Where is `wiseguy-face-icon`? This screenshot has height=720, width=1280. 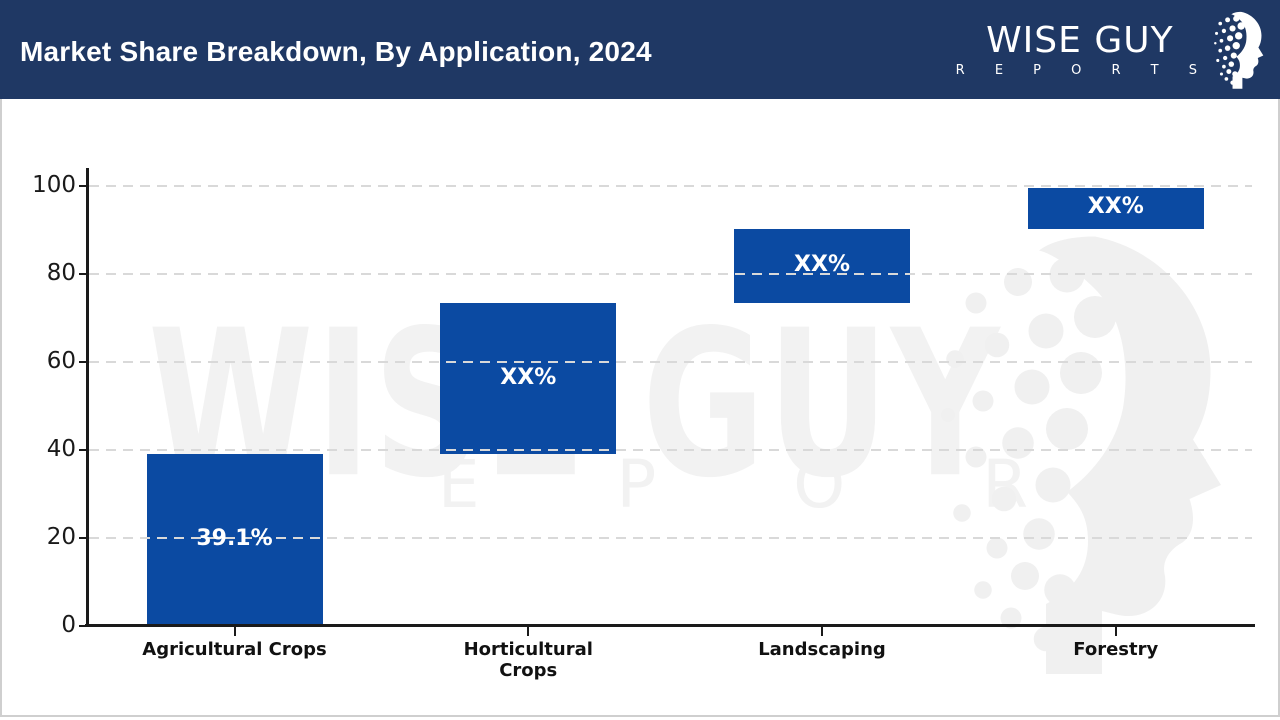 wiseguy-face-icon is located at coordinates (1235, 50).